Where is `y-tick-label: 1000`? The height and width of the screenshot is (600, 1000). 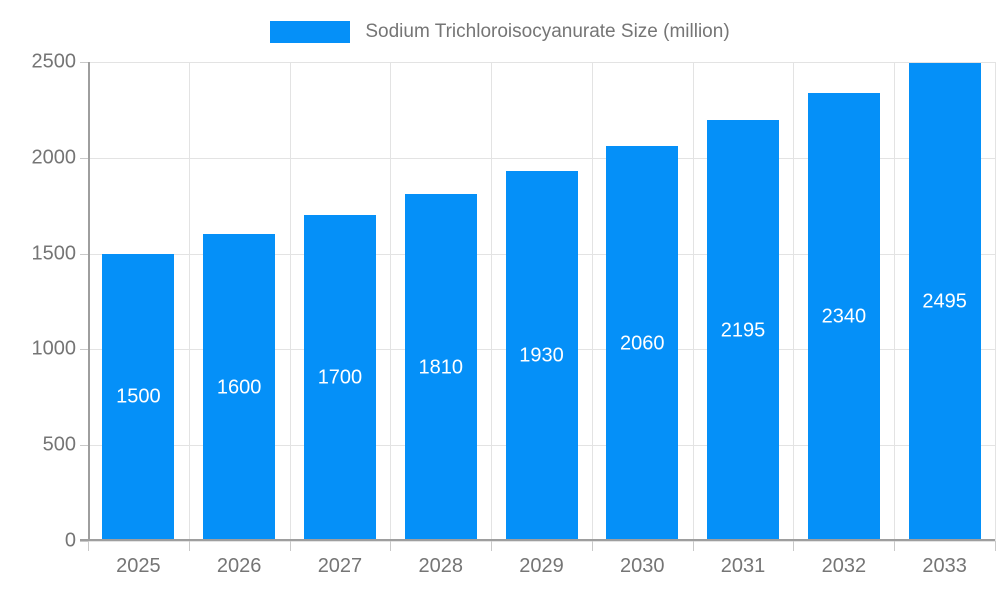 y-tick-label: 1000 is located at coordinates (54, 348).